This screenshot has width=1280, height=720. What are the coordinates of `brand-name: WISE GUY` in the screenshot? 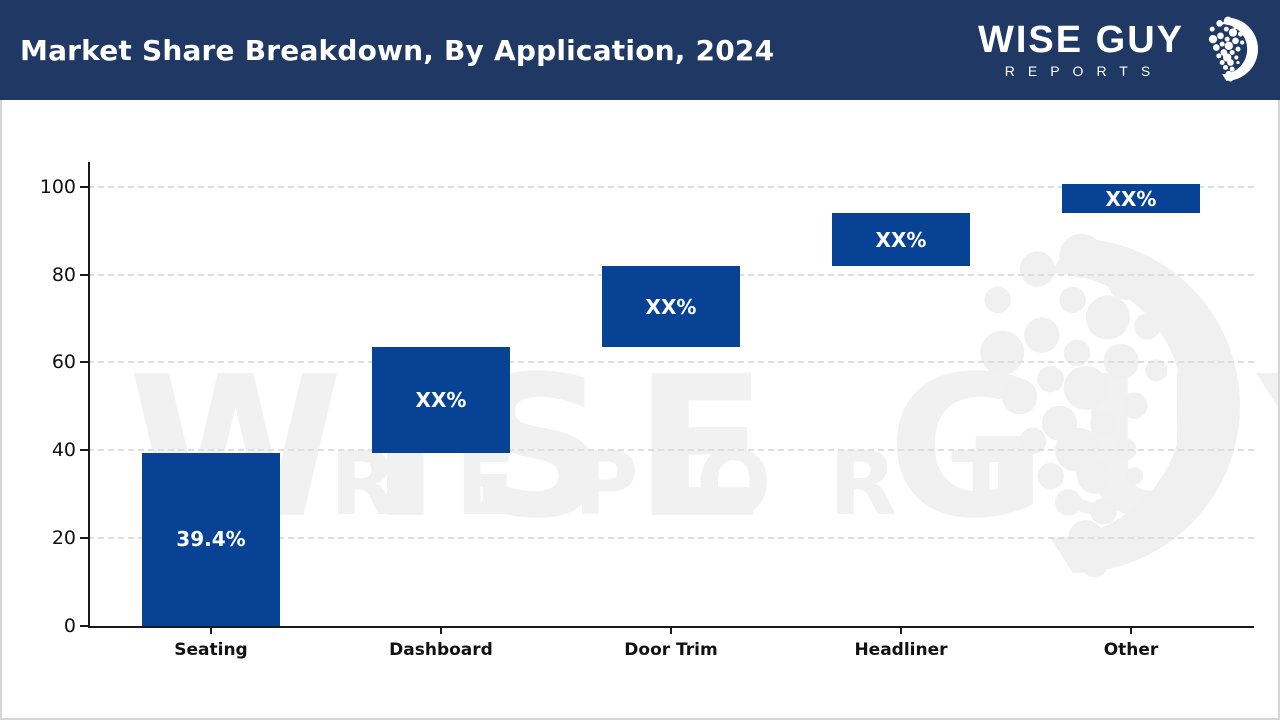 It's located at (1080, 40).